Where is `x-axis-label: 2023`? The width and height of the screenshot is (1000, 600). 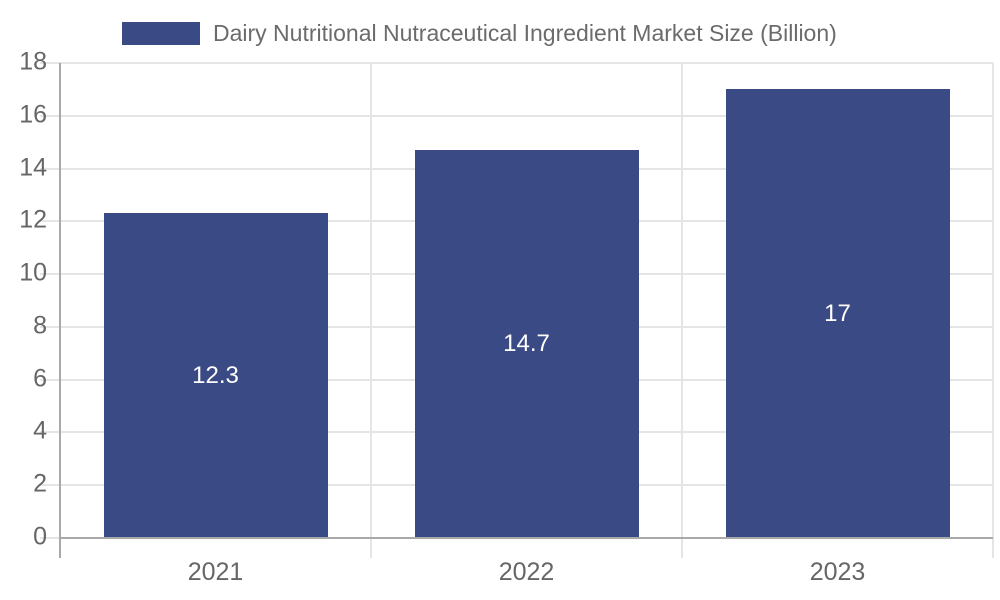
x-axis-label: 2023 is located at coordinates (837, 572).